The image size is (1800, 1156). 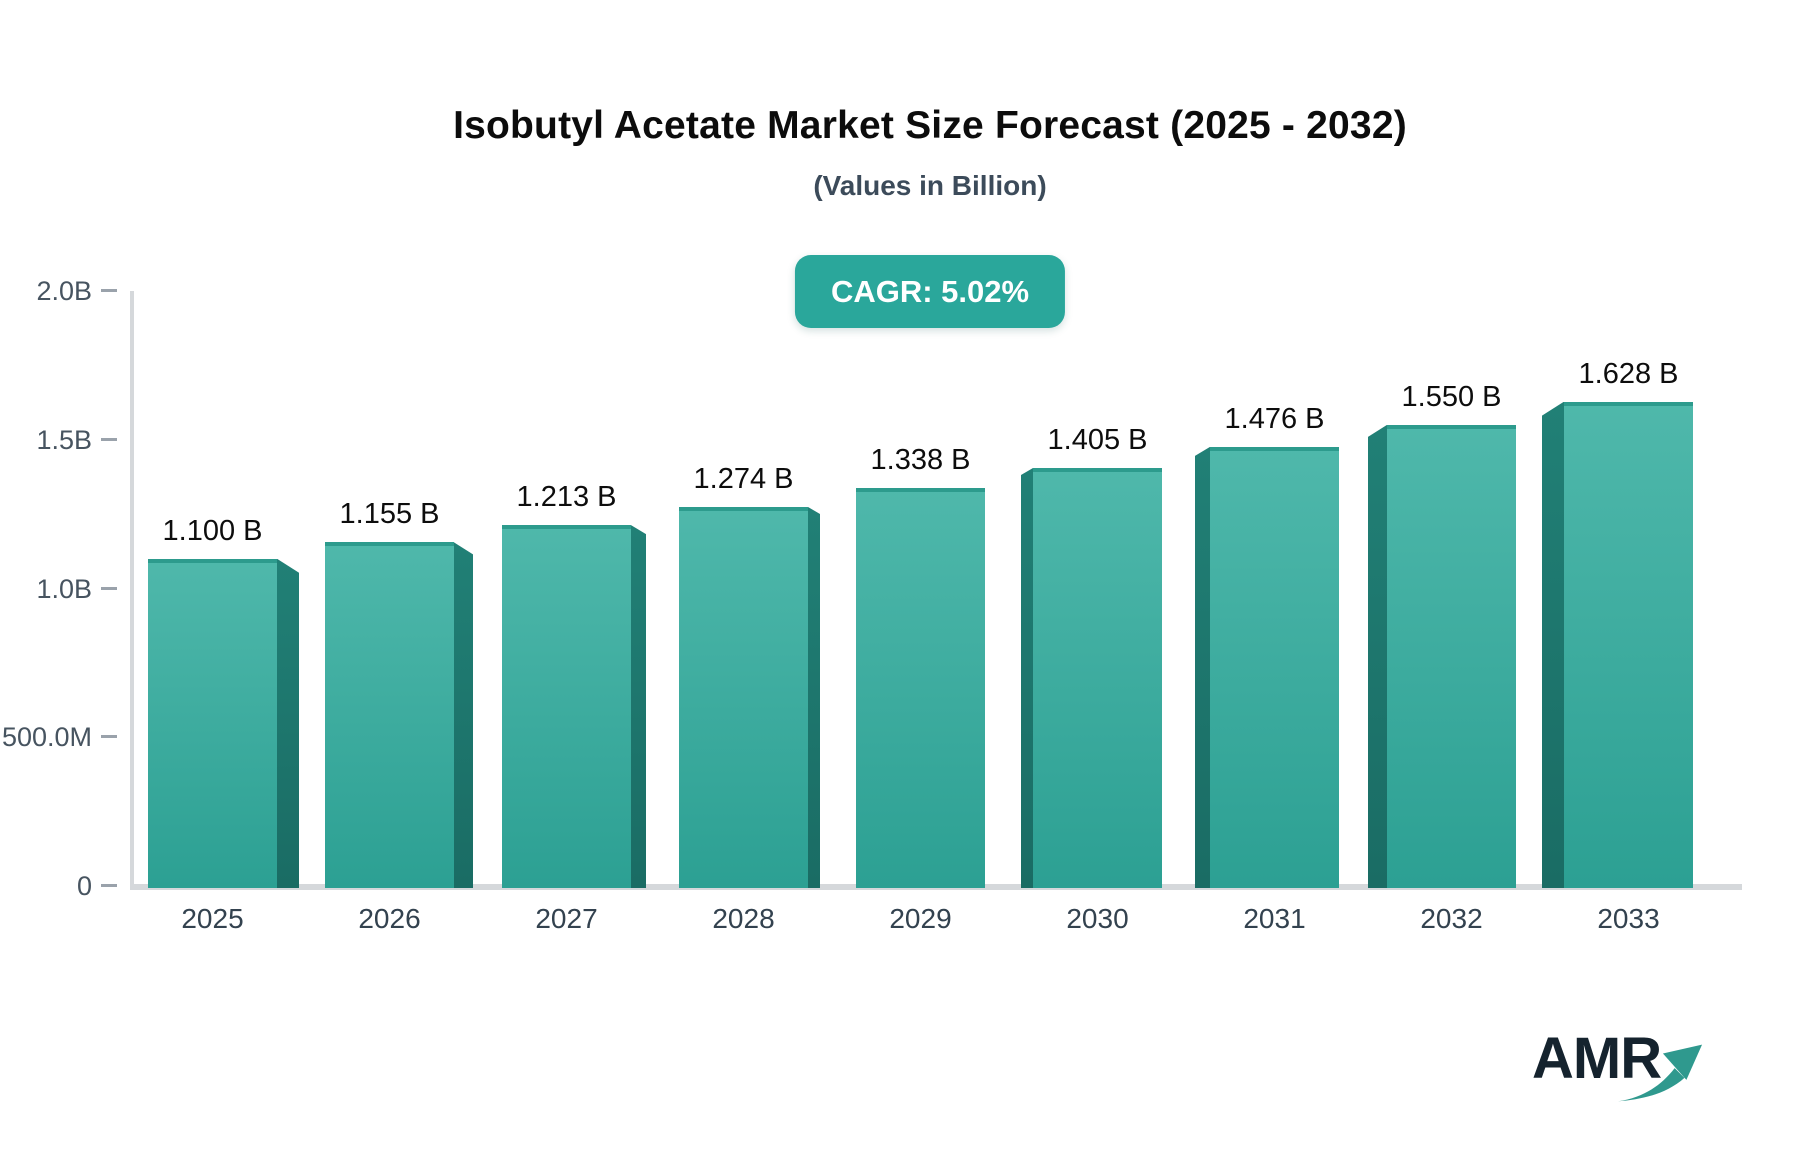 I want to click on y-axis-label: 500.0M, so click(x=46, y=737).